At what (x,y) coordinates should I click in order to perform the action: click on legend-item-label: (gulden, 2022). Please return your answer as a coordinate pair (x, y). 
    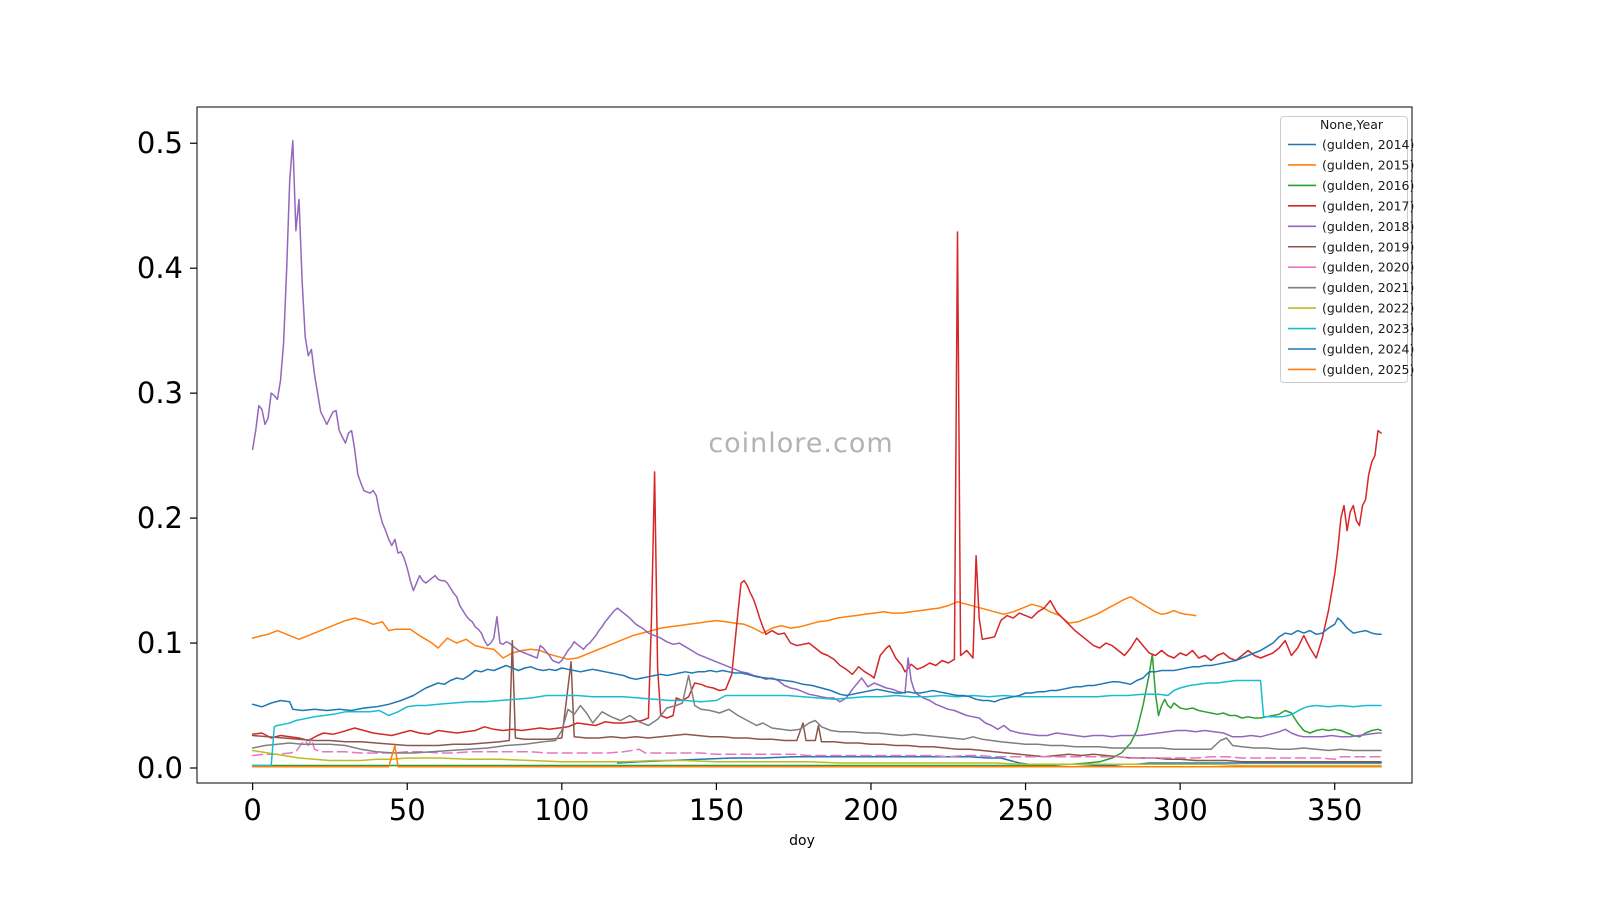
    Looking at the image, I should click on (1368, 308).